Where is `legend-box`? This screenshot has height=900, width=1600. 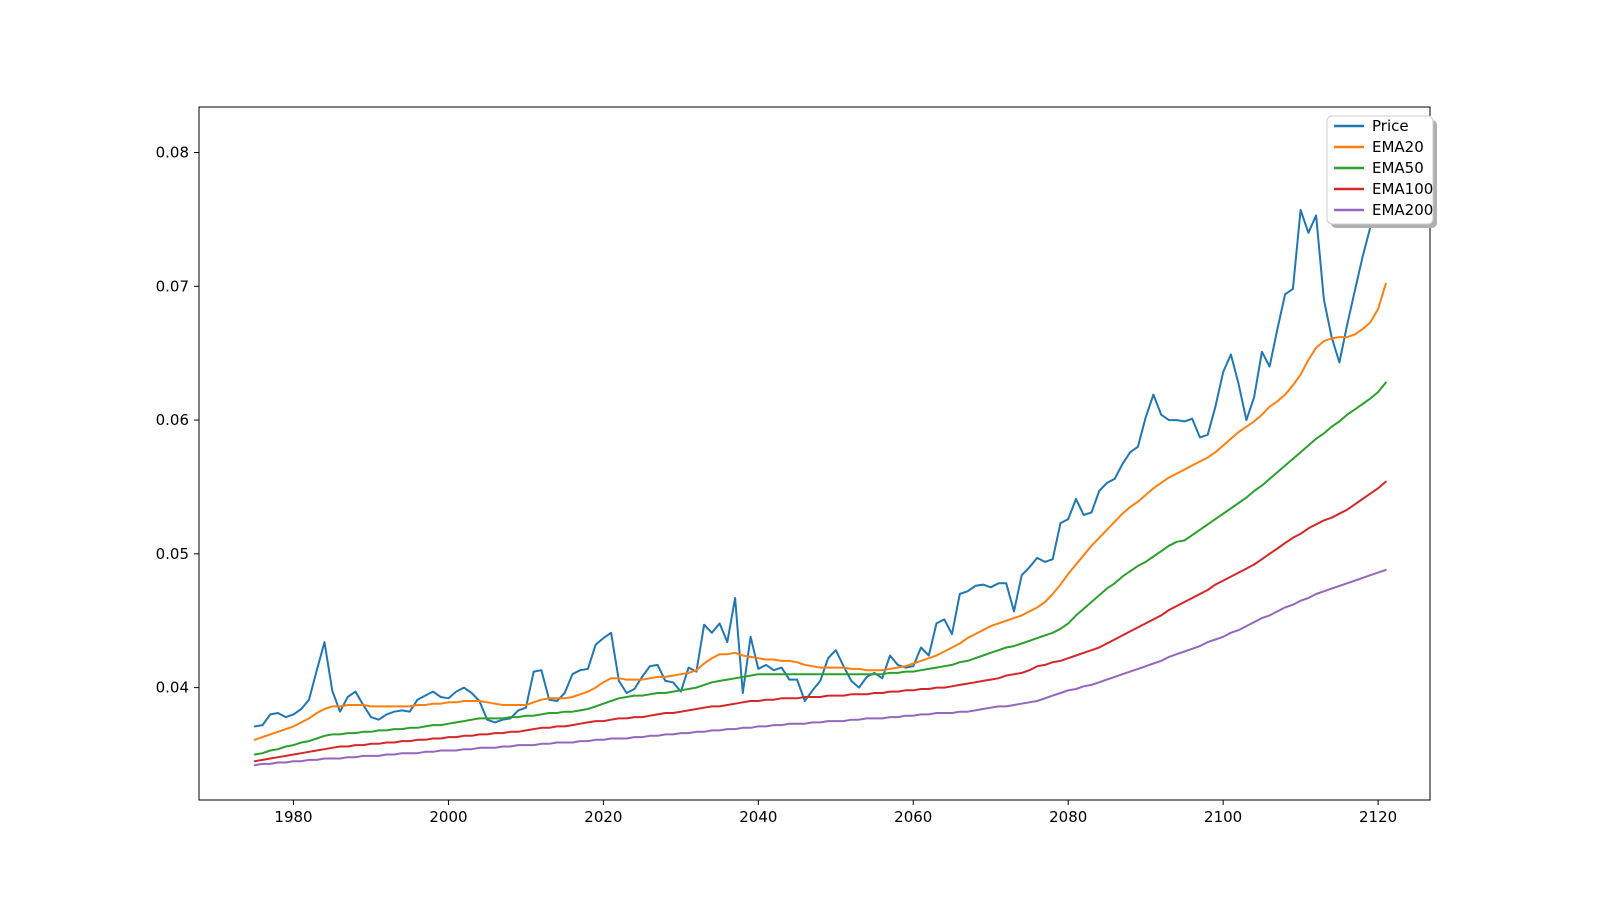 legend-box is located at coordinates (1380, 170).